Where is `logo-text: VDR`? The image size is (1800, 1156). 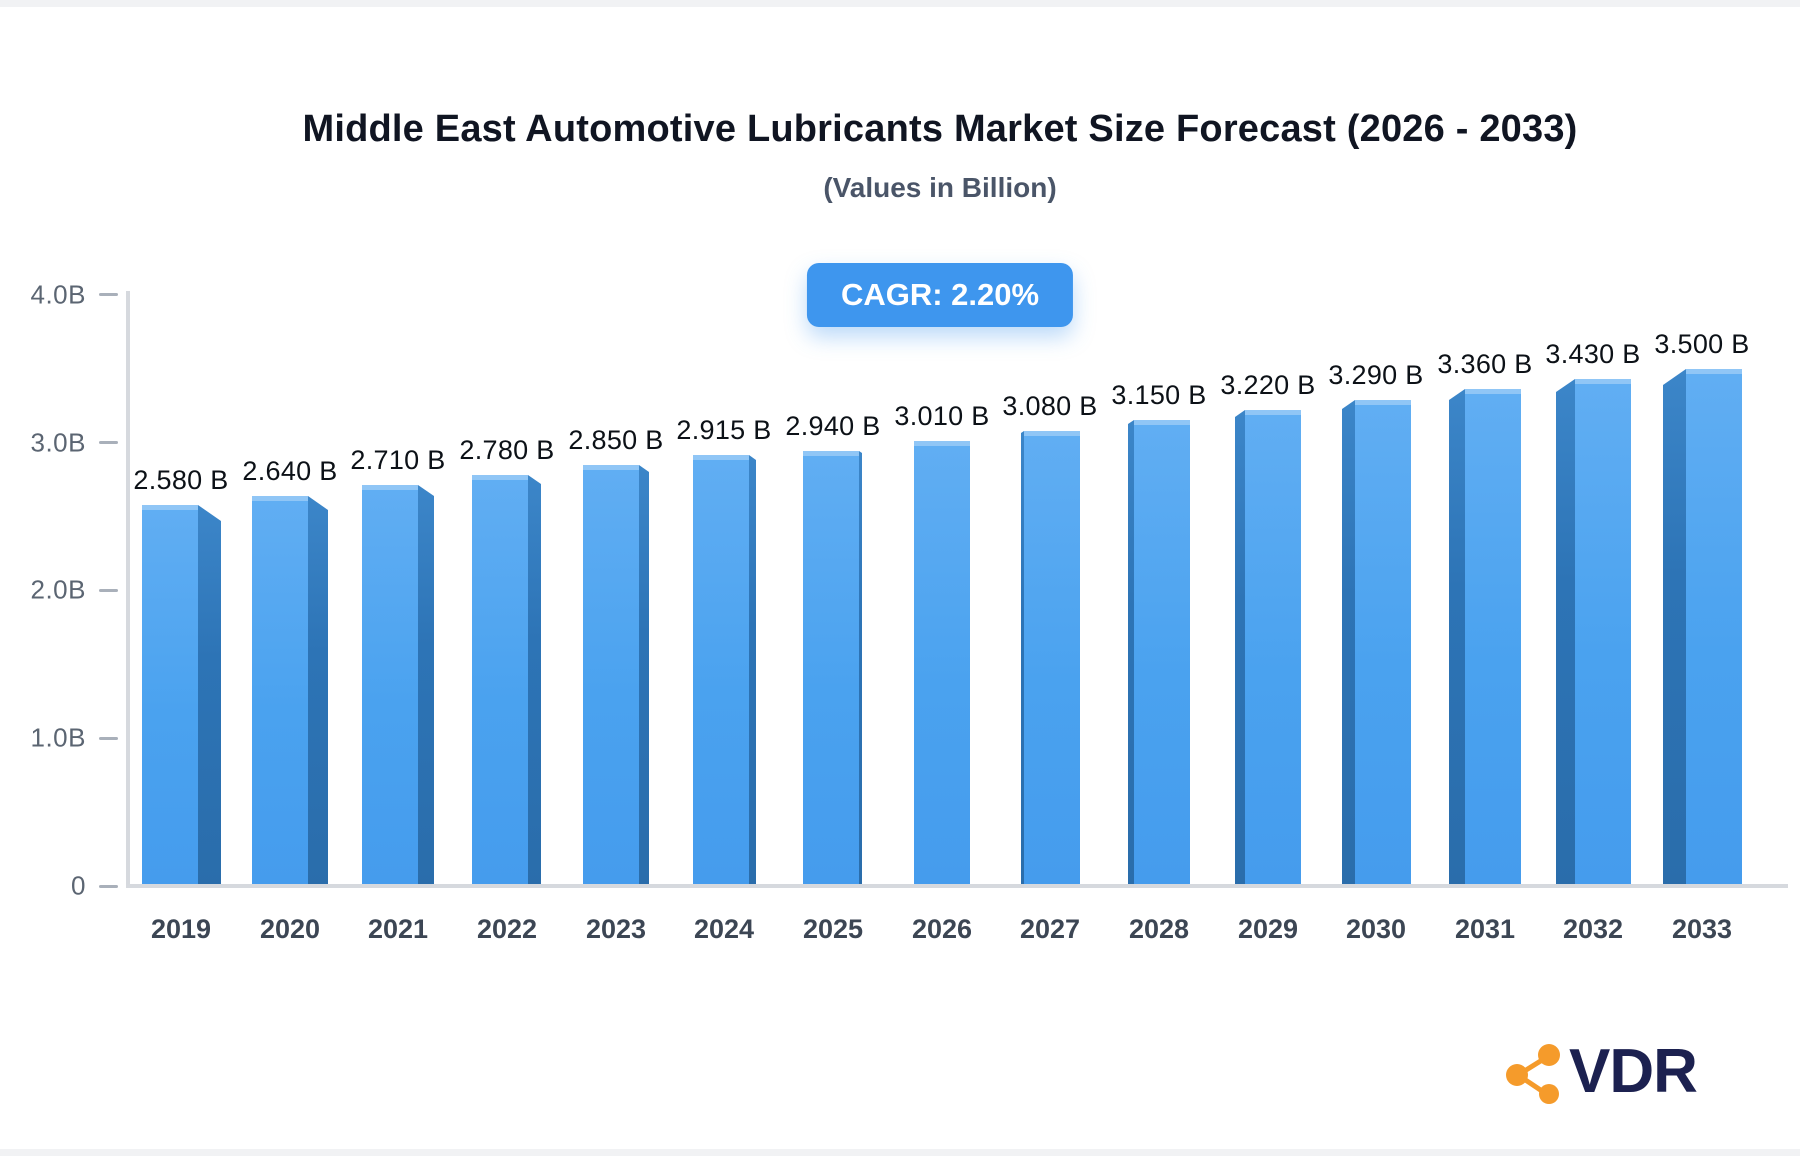
logo-text: VDR is located at coordinates (1633, 1071).